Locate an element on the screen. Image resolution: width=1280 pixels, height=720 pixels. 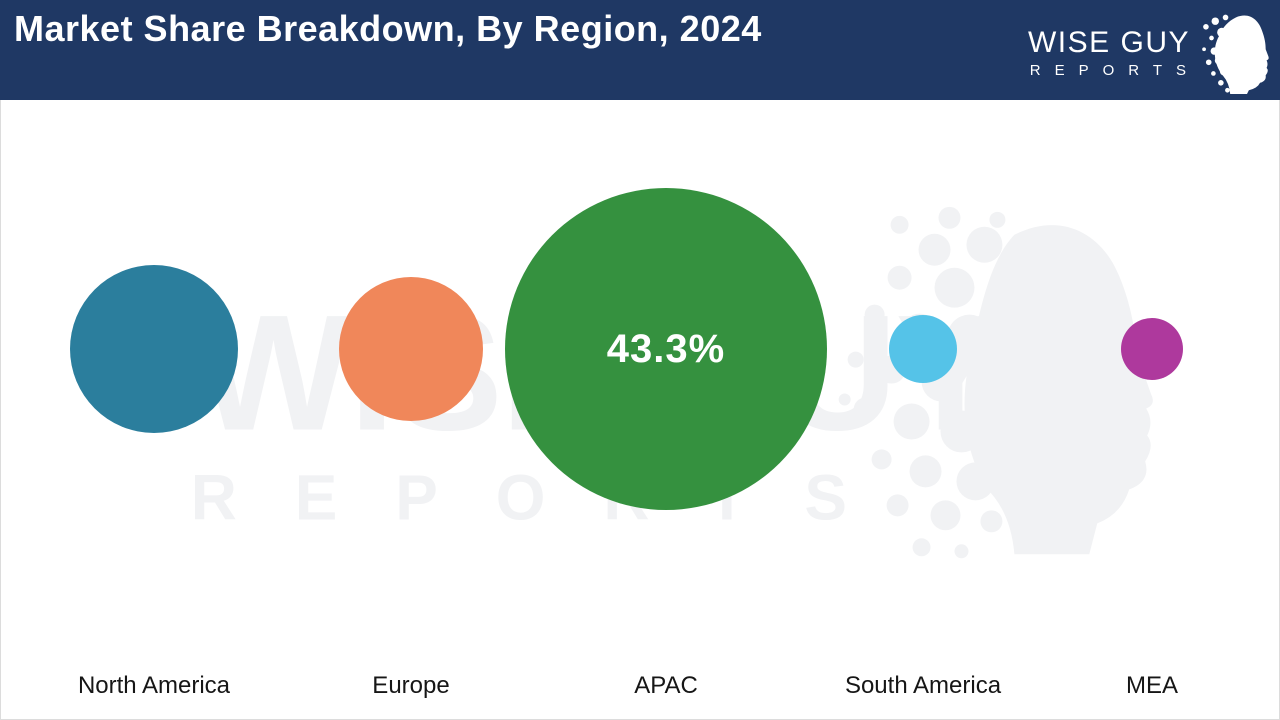
watermark-head is located at coordinates (995, 382).